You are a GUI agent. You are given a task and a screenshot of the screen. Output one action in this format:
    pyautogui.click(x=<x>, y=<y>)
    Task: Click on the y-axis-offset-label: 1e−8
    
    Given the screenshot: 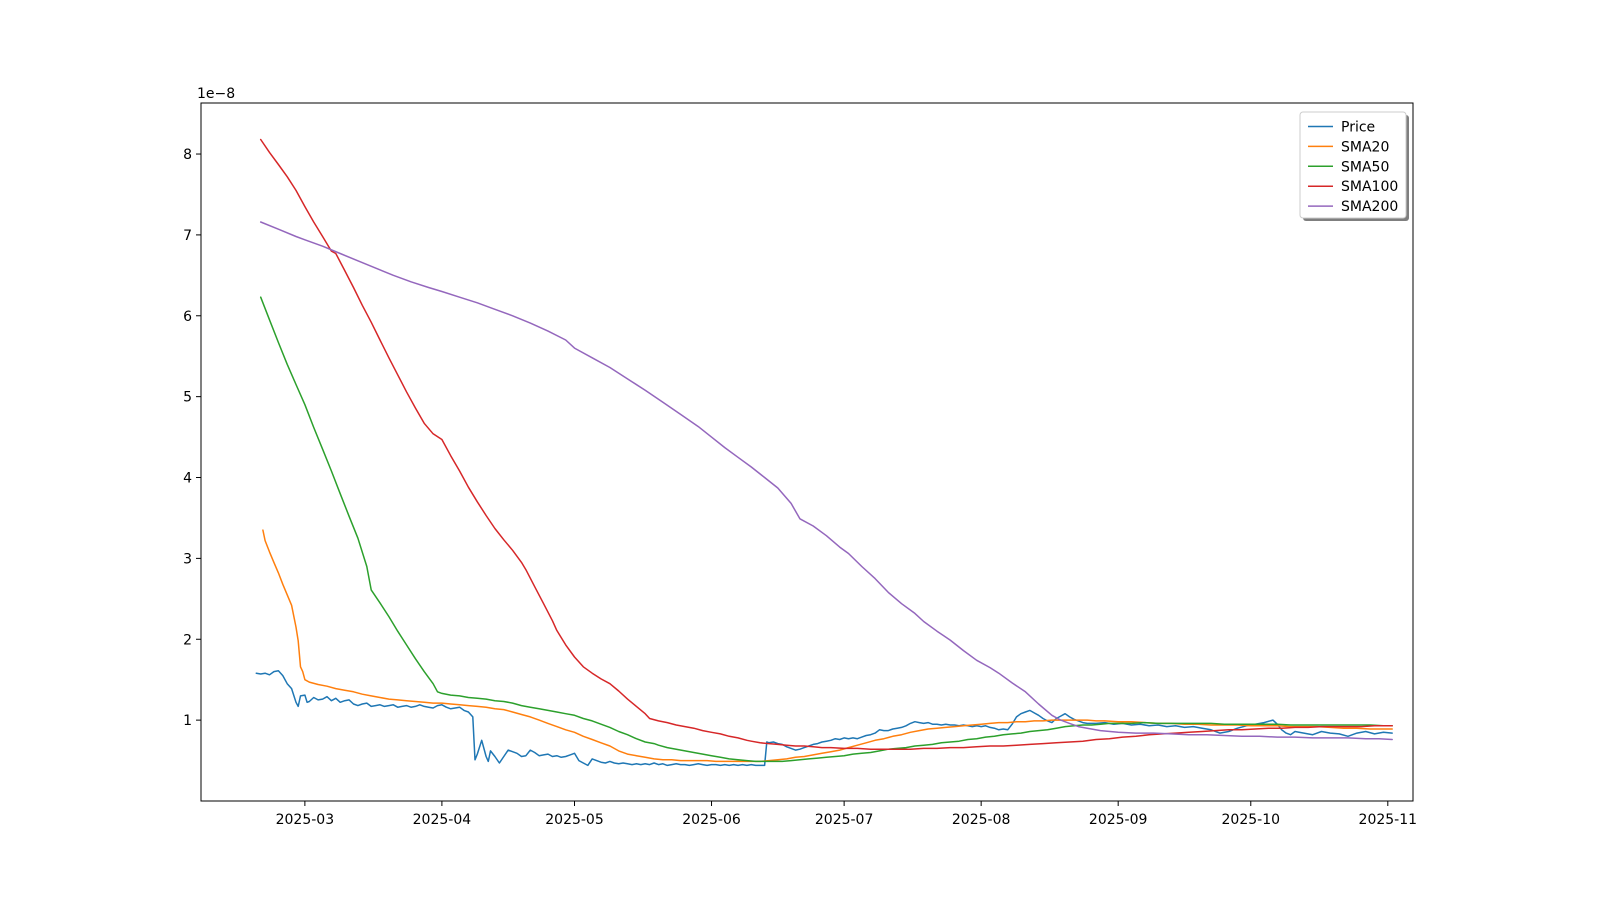 What is the action you would take?
    pyautogui.click(x=216, y=94)
    